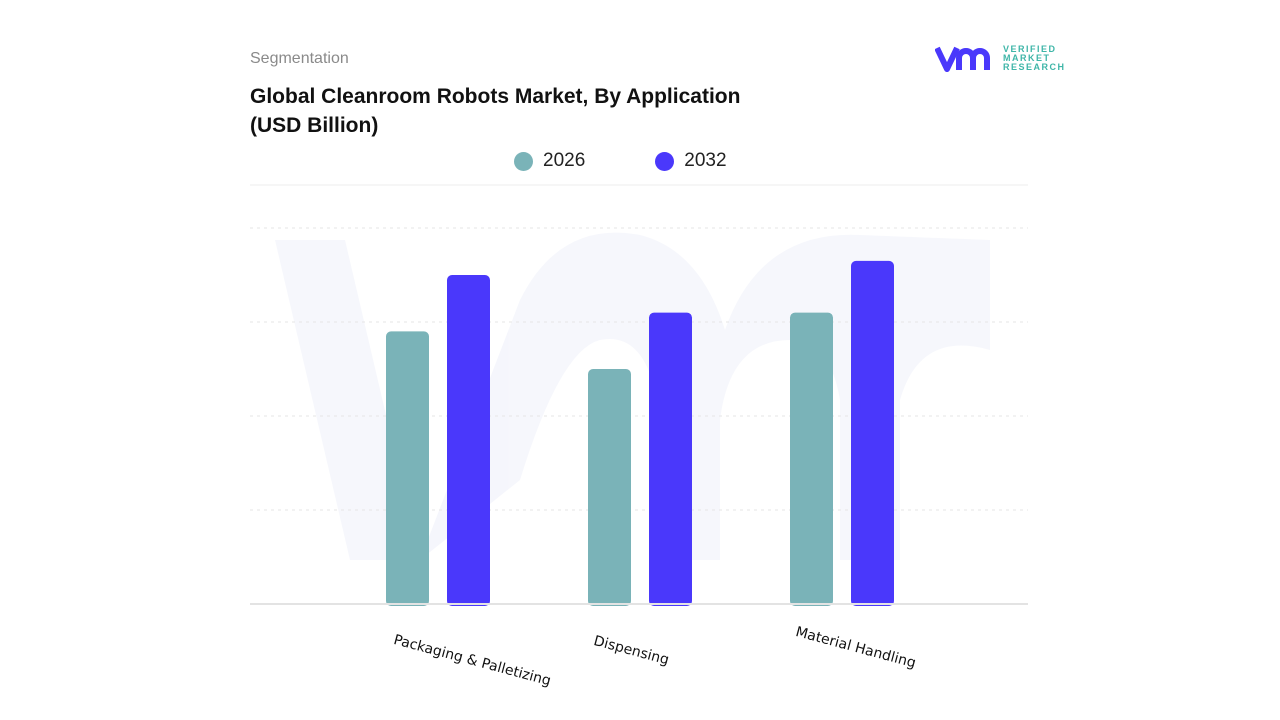 The image size is (1280, 720). I want to click on logo-text: VERIFIED MARKET RESEARCH, so click(1034, 57).